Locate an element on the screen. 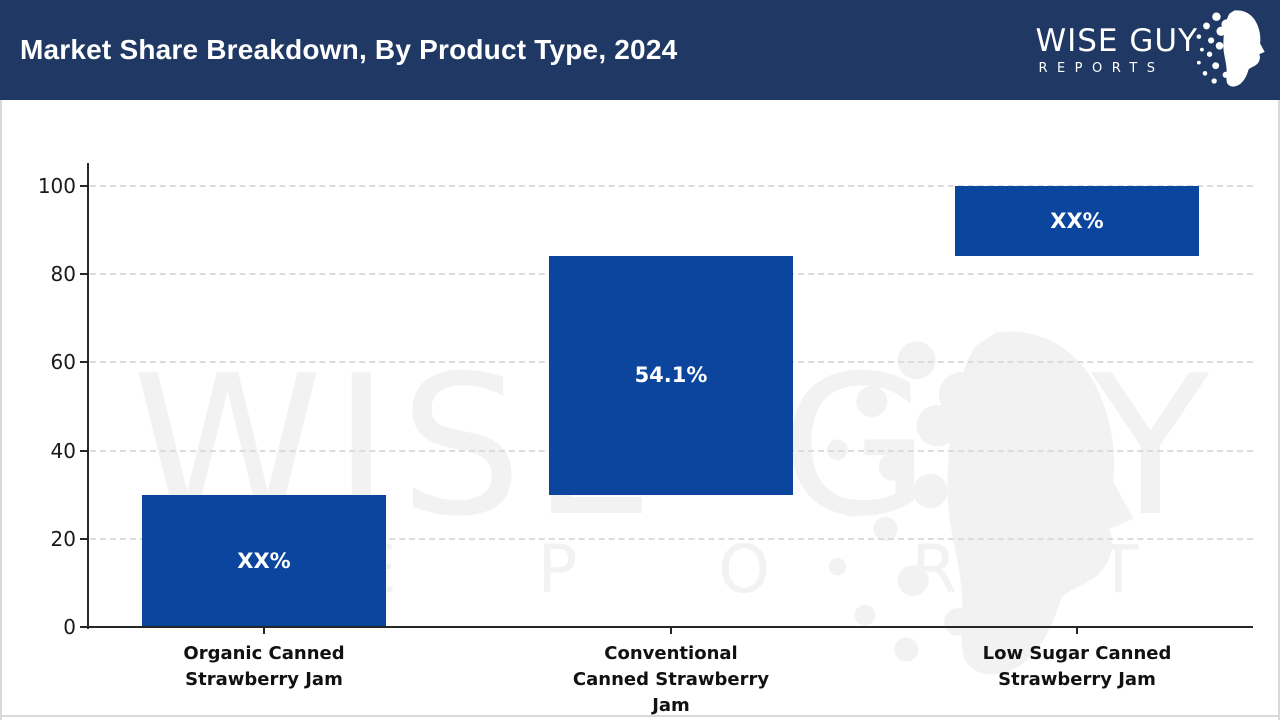 Image resolution: width=1280 pixels, height=720 pixels. x-category-label-3: Low Sugar Canned Strawberry Jam is located at coordinates (1077, 666).